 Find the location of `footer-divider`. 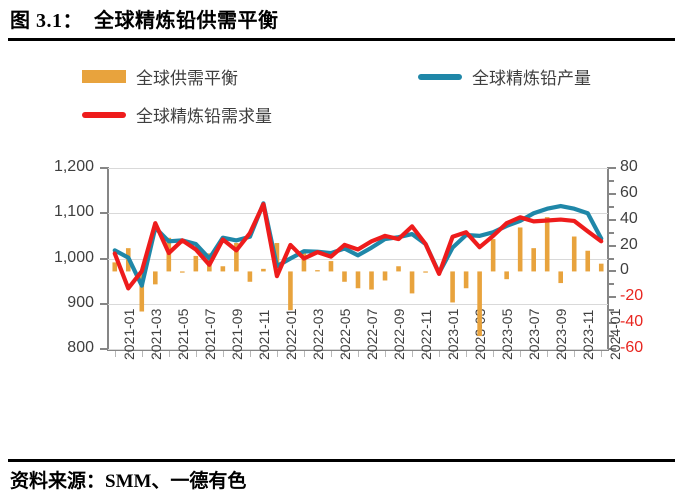

footer-divider is located at coordinates (341, 460).